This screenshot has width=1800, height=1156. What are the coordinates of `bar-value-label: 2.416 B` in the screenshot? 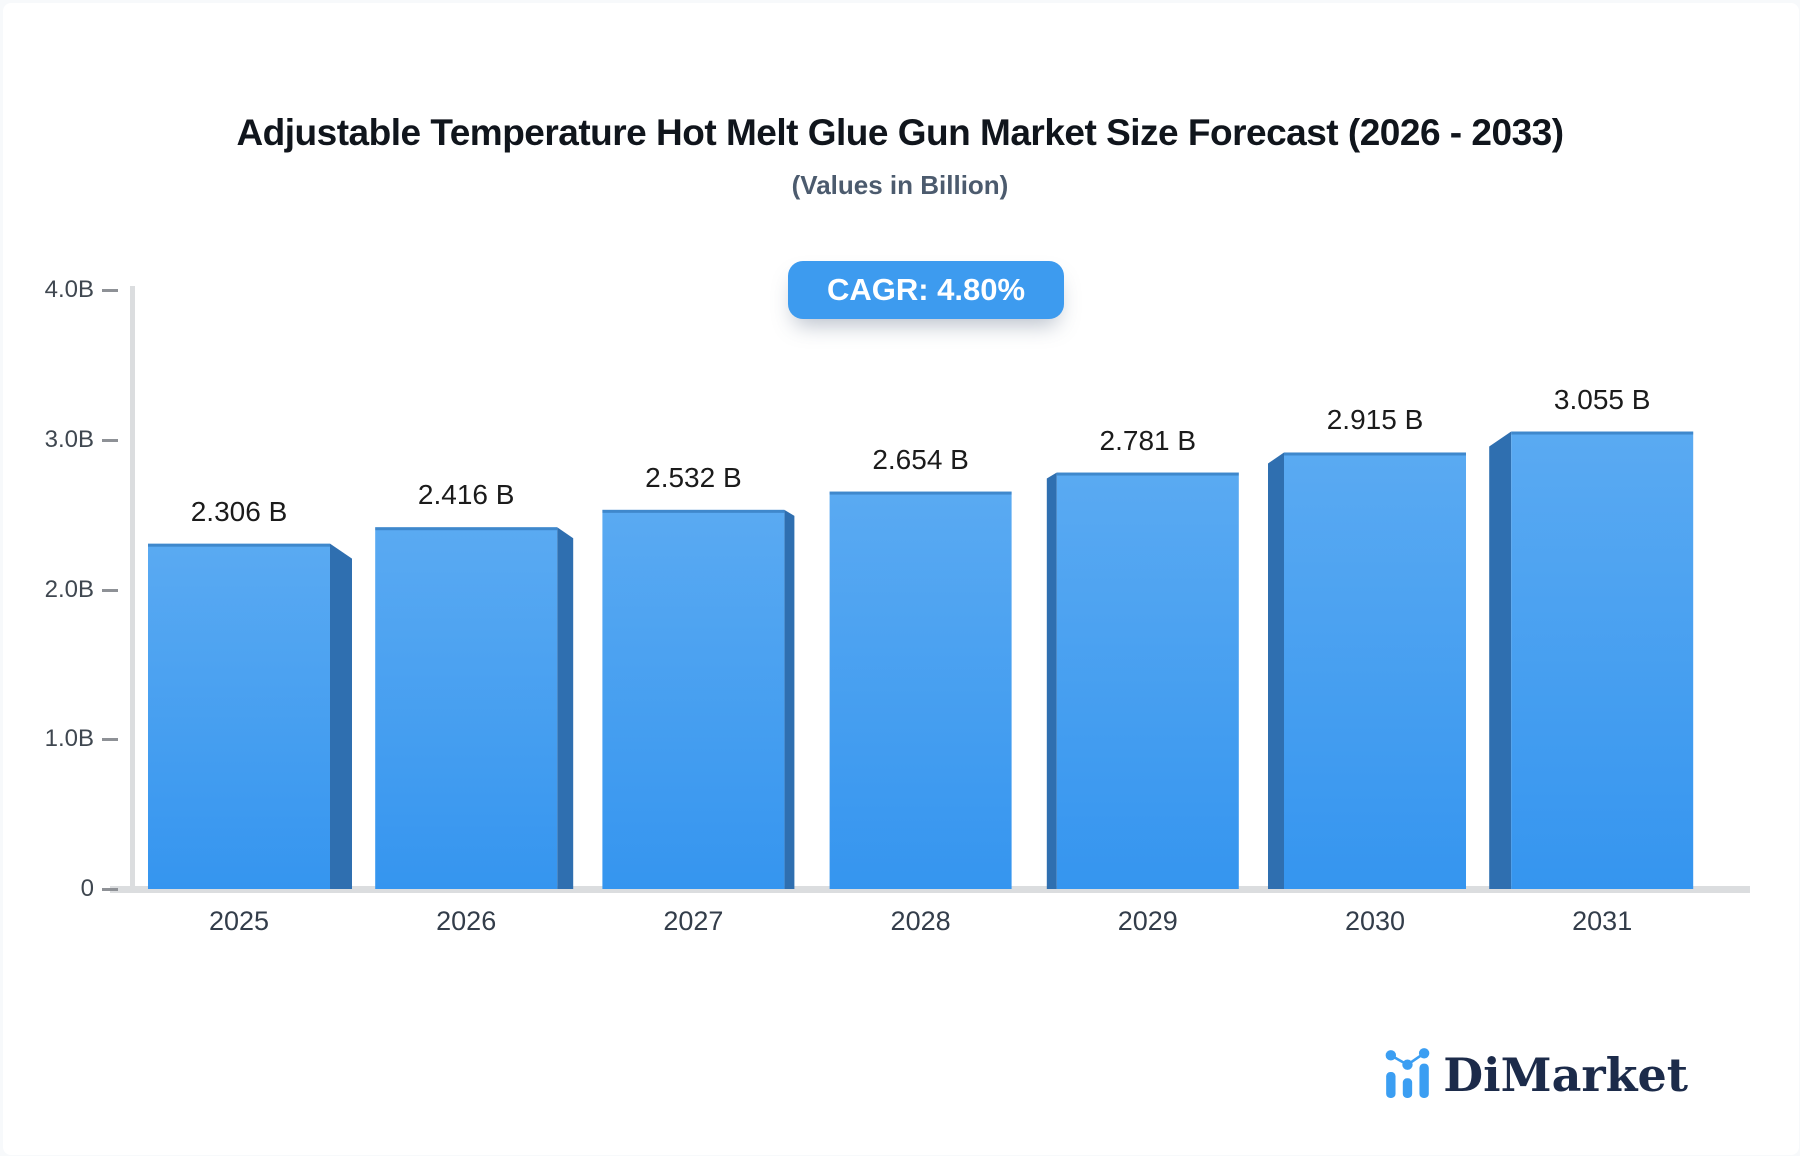 It's located at (466, 495).